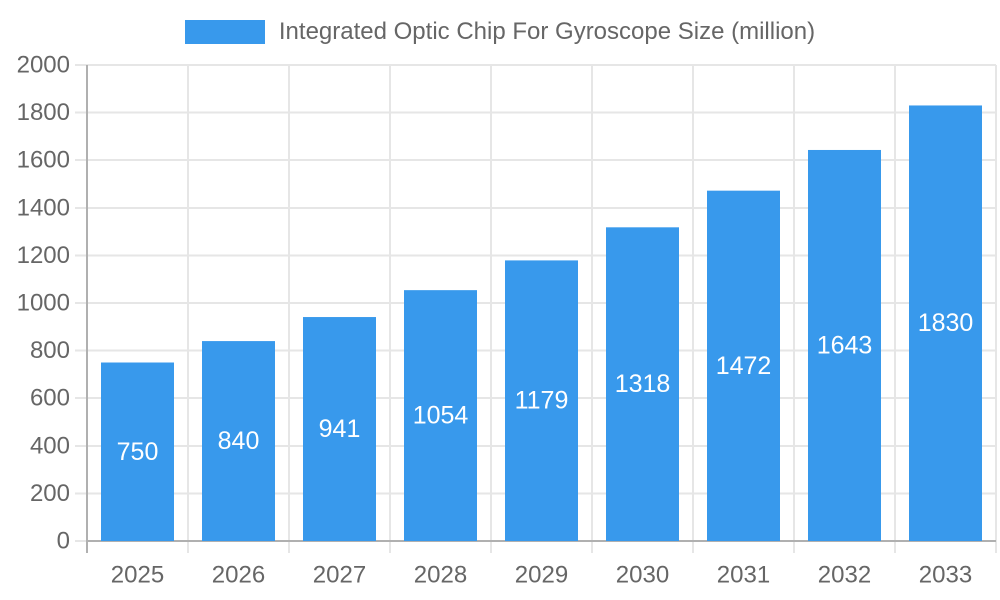 The width and height of the screenshot is (1000, 600). I want to click on x-tick-label: 2030, so click(642, 575).